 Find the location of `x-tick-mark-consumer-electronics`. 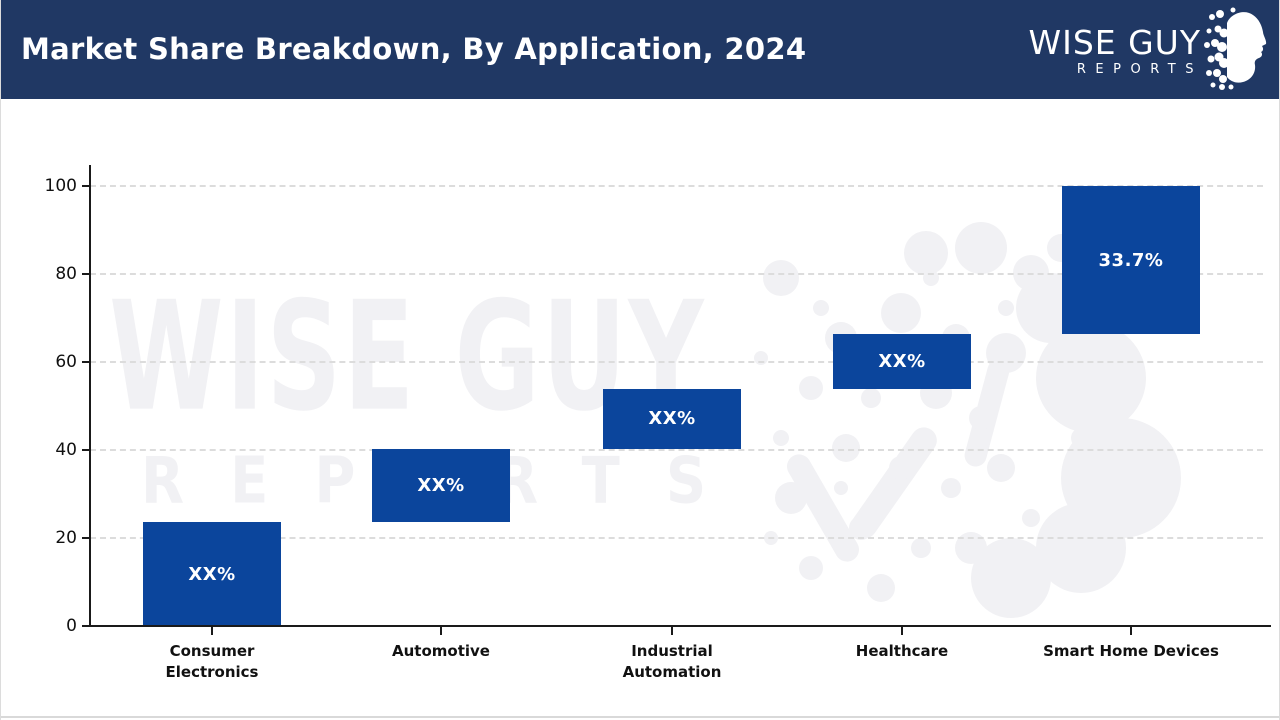

x-tick-mark-consumer-electronics is located at coordinates (212, 631).